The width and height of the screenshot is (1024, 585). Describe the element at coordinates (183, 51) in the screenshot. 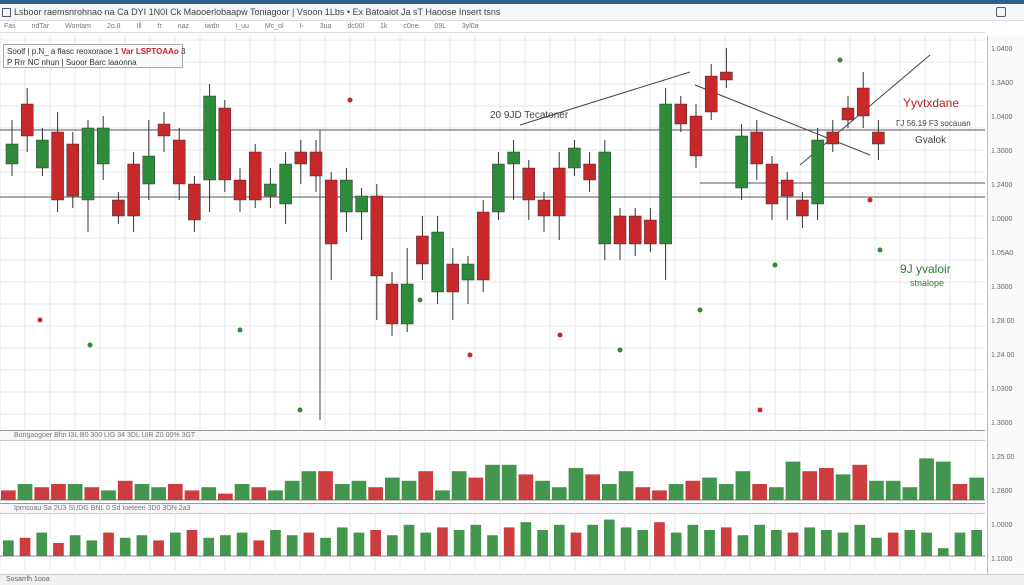

I see `toolbox-suffix: 3` at that location.